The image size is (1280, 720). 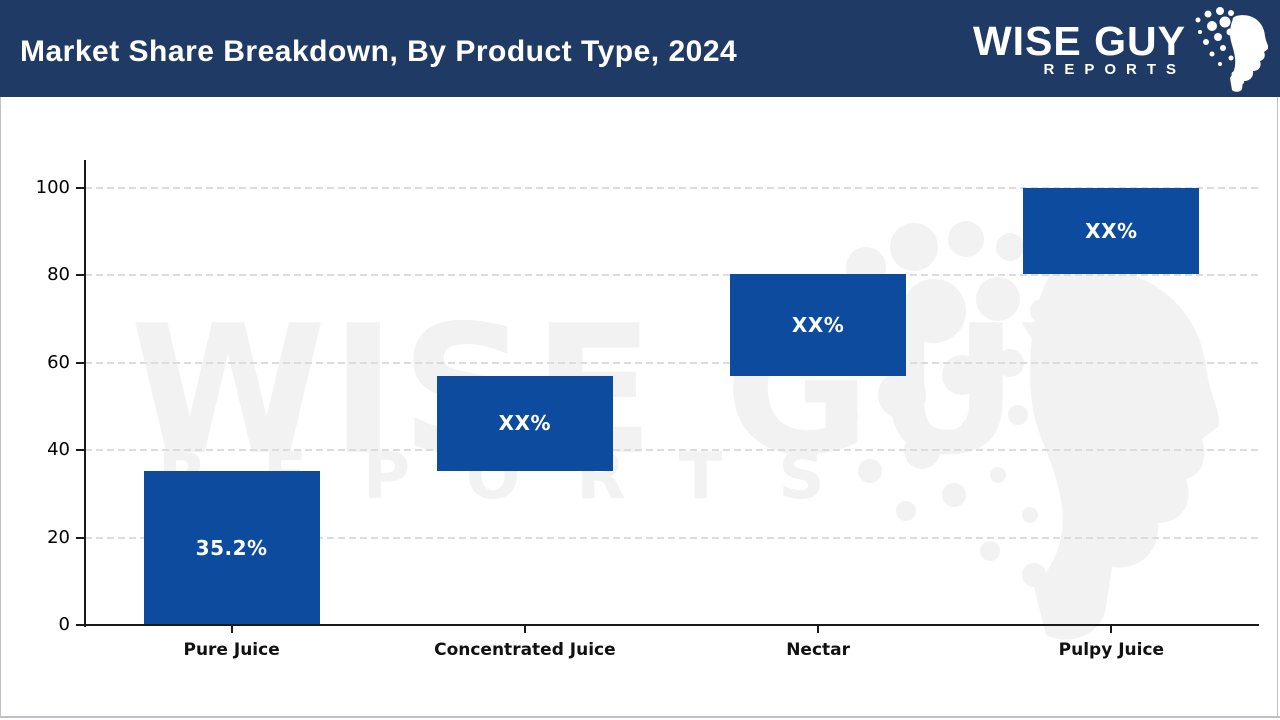 What do you see at coordinates (671, 625) in the screenshot?
I see `x-axis-line` at bounding box center [671, 625].